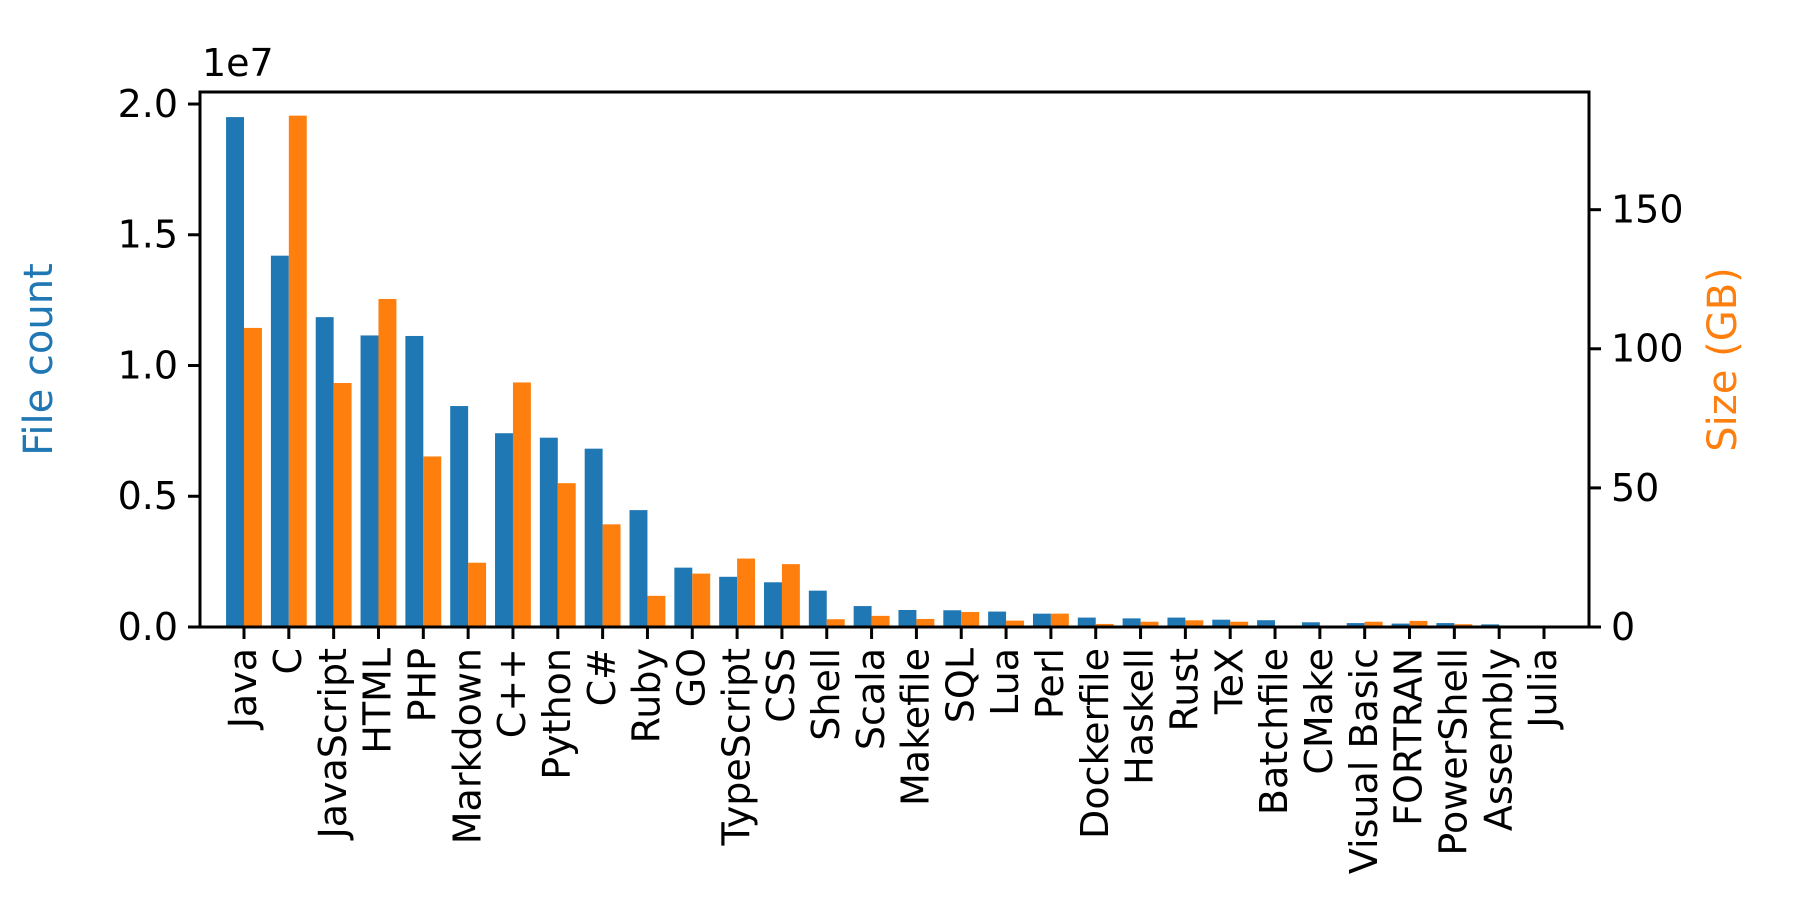  Describe the element at coordinates (148, 496) in the screenshot. I see `y-left-tick-label: 0.5` at that location.